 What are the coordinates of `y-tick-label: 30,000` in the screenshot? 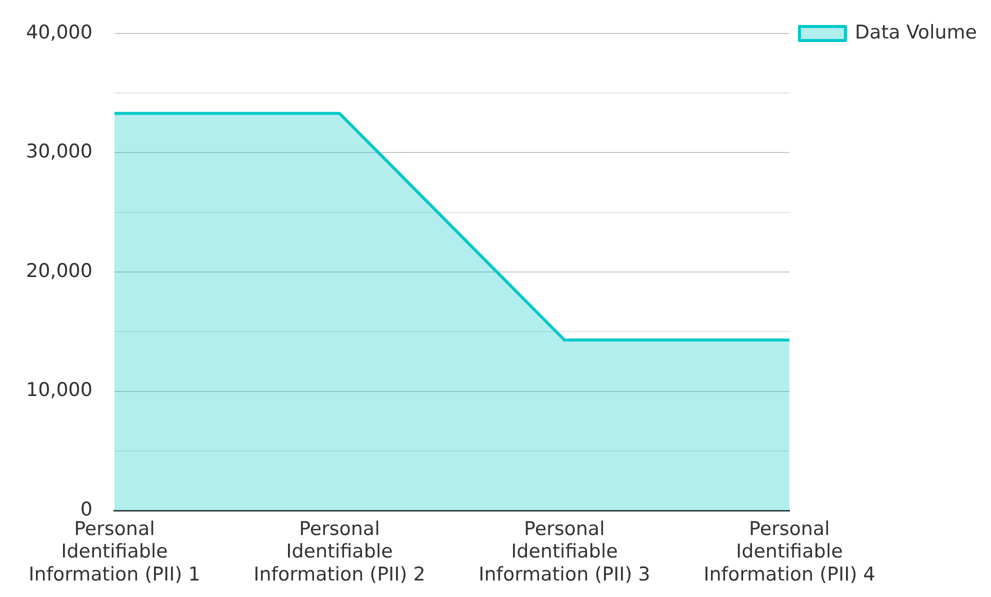 It's located at (59, 151).